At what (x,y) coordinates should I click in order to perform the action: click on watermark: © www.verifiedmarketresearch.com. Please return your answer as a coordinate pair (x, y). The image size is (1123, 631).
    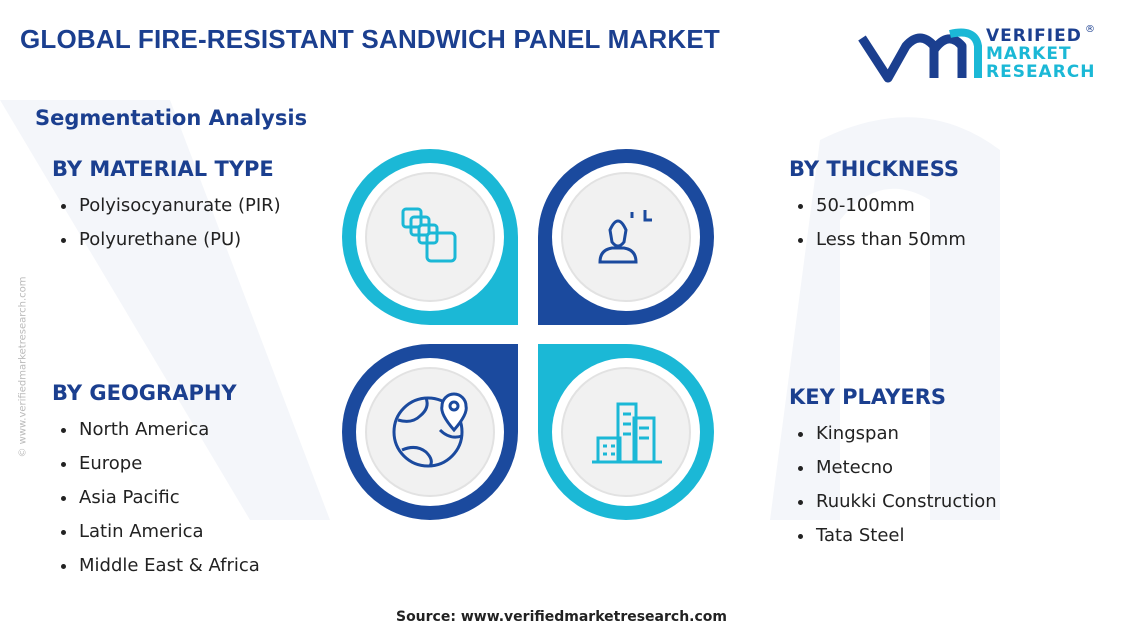
    Looking at the image, I should click on (23, 367).